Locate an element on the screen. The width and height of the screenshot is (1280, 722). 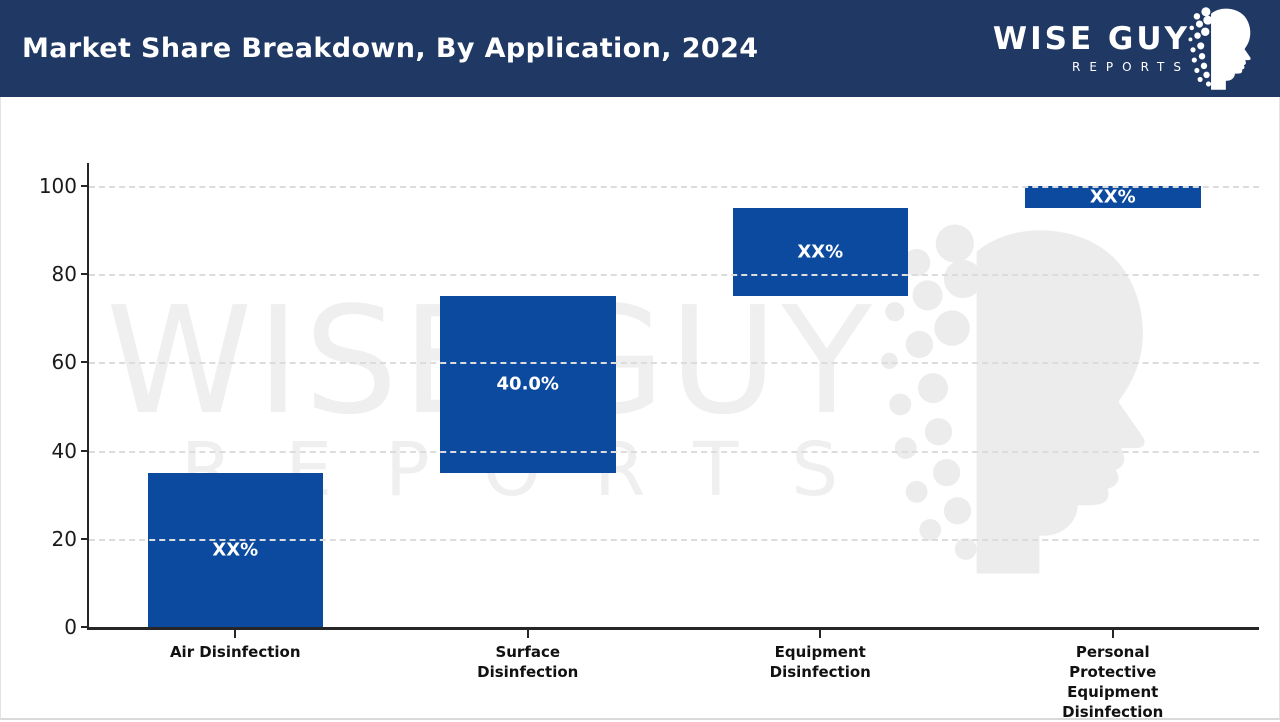
brand-logo-text: WISE GUY REPORTS is located at coordinates (1091, 47).